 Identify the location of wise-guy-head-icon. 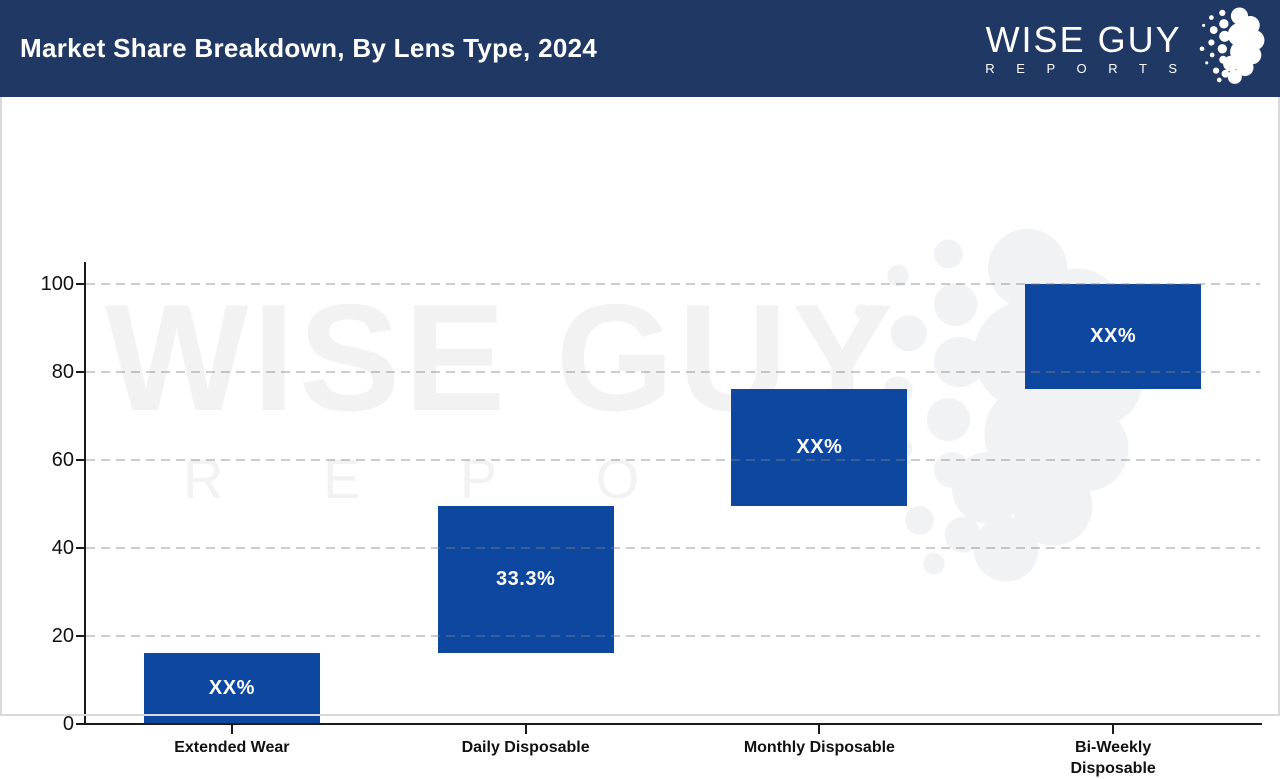
(1227, 48).